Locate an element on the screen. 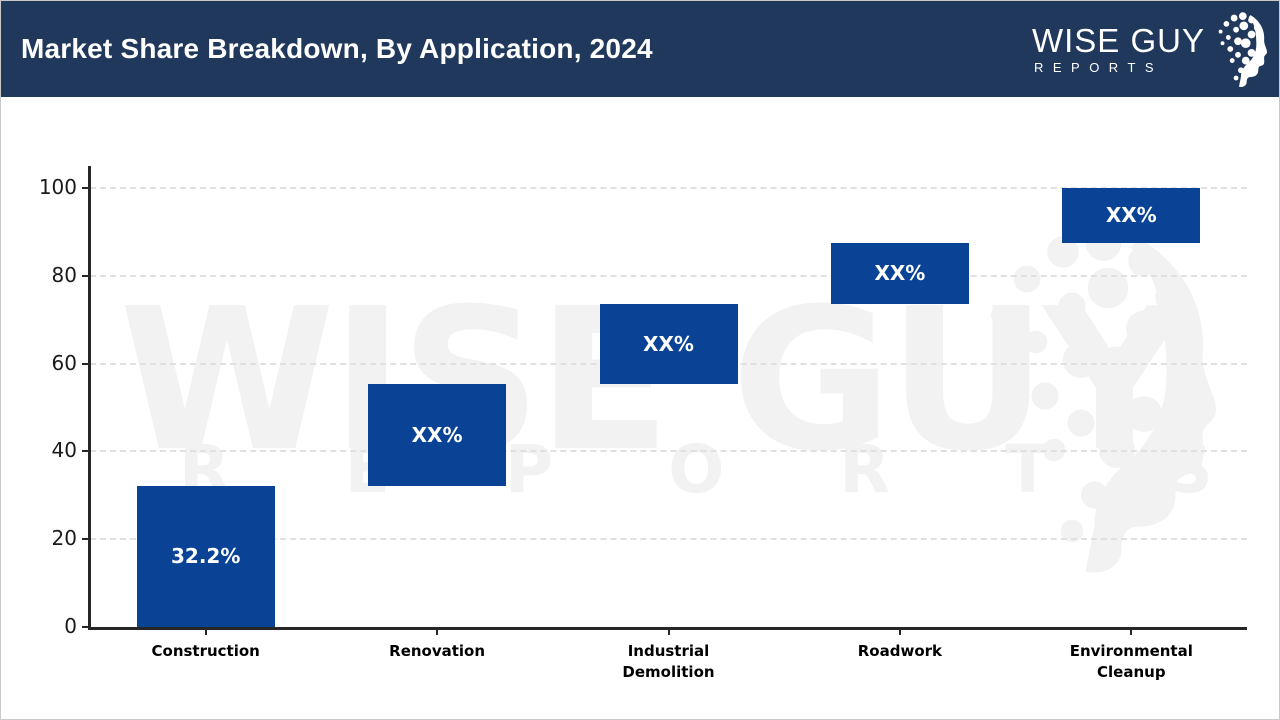  logo-text: WISE GUY REPORTS is located at coordinates (1118, 49).